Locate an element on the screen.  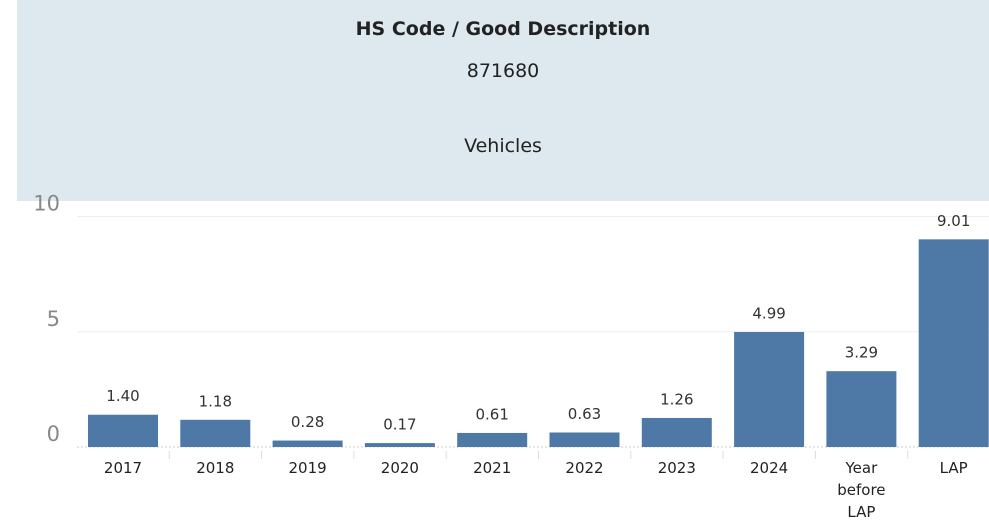
value-label: 1.18 is located at coordinates (215, 401).